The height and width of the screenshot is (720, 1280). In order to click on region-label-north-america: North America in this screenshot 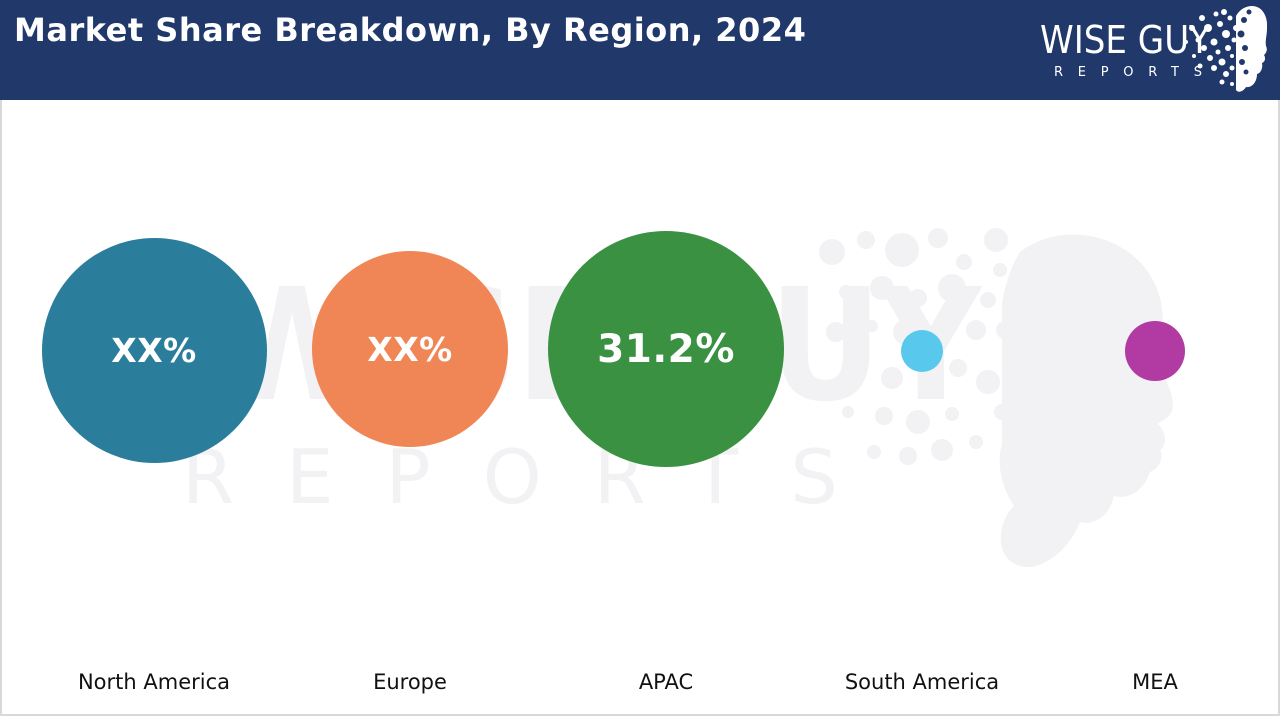, I will do `click(154, 682)`.